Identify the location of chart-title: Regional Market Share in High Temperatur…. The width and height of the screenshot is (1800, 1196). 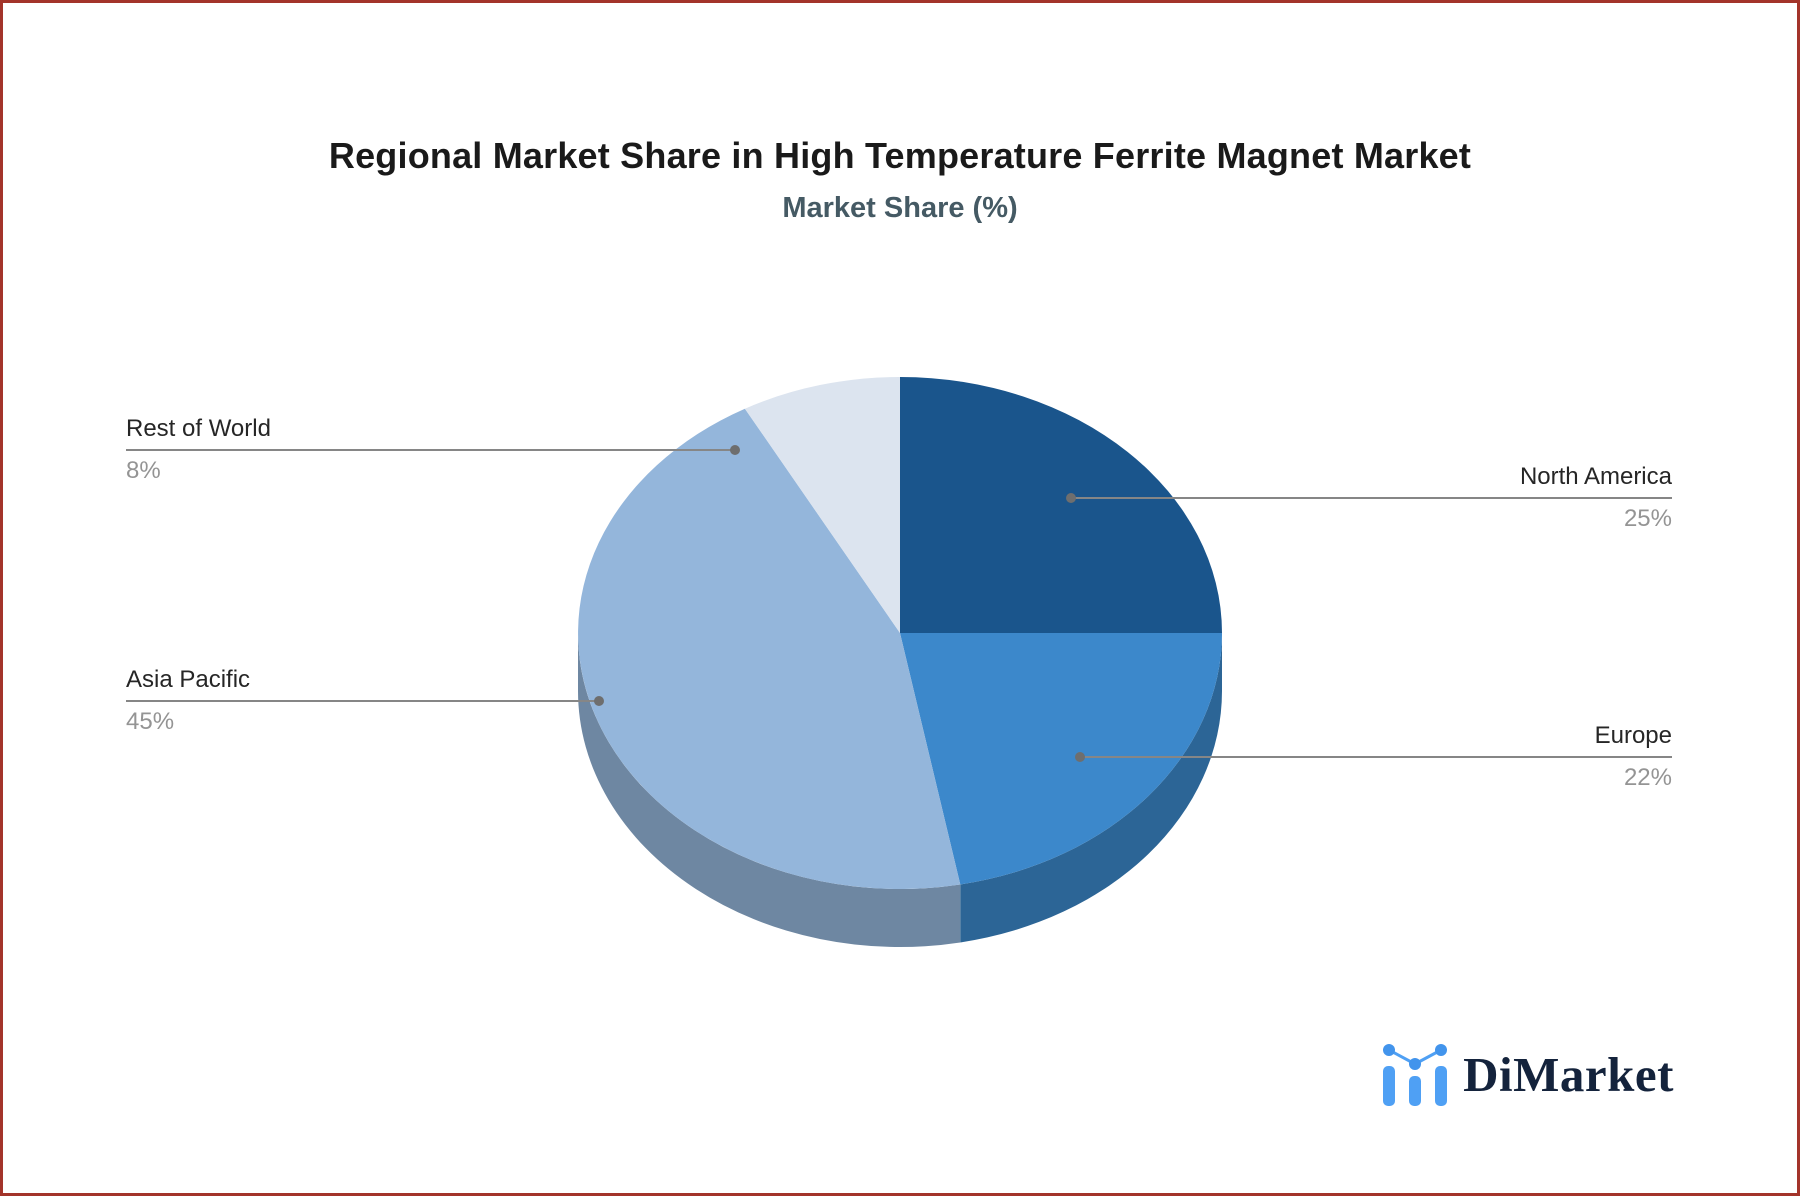
(900, 155).